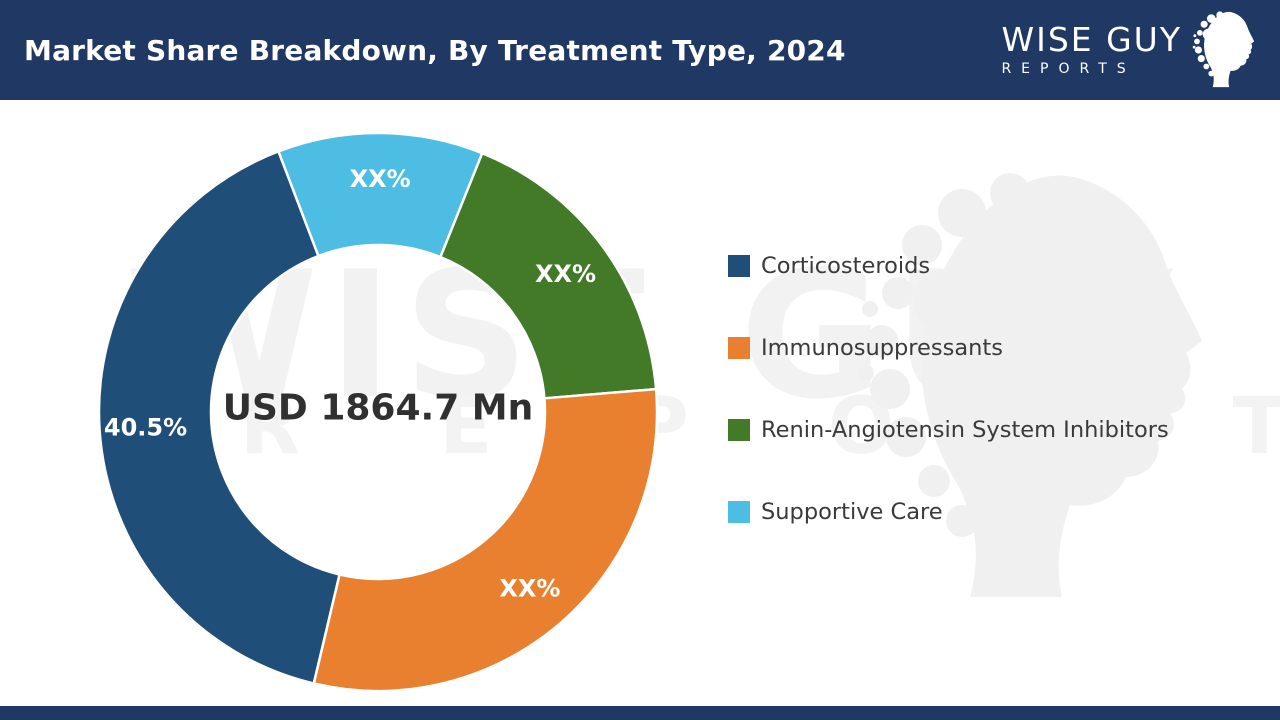 The height and width of the screenshot is (720, 1280). What do you see at coordinates (380, 179) in the screenshot?
I see `slice-label-supportive-care: XX%` at bounding box center [380, 179].